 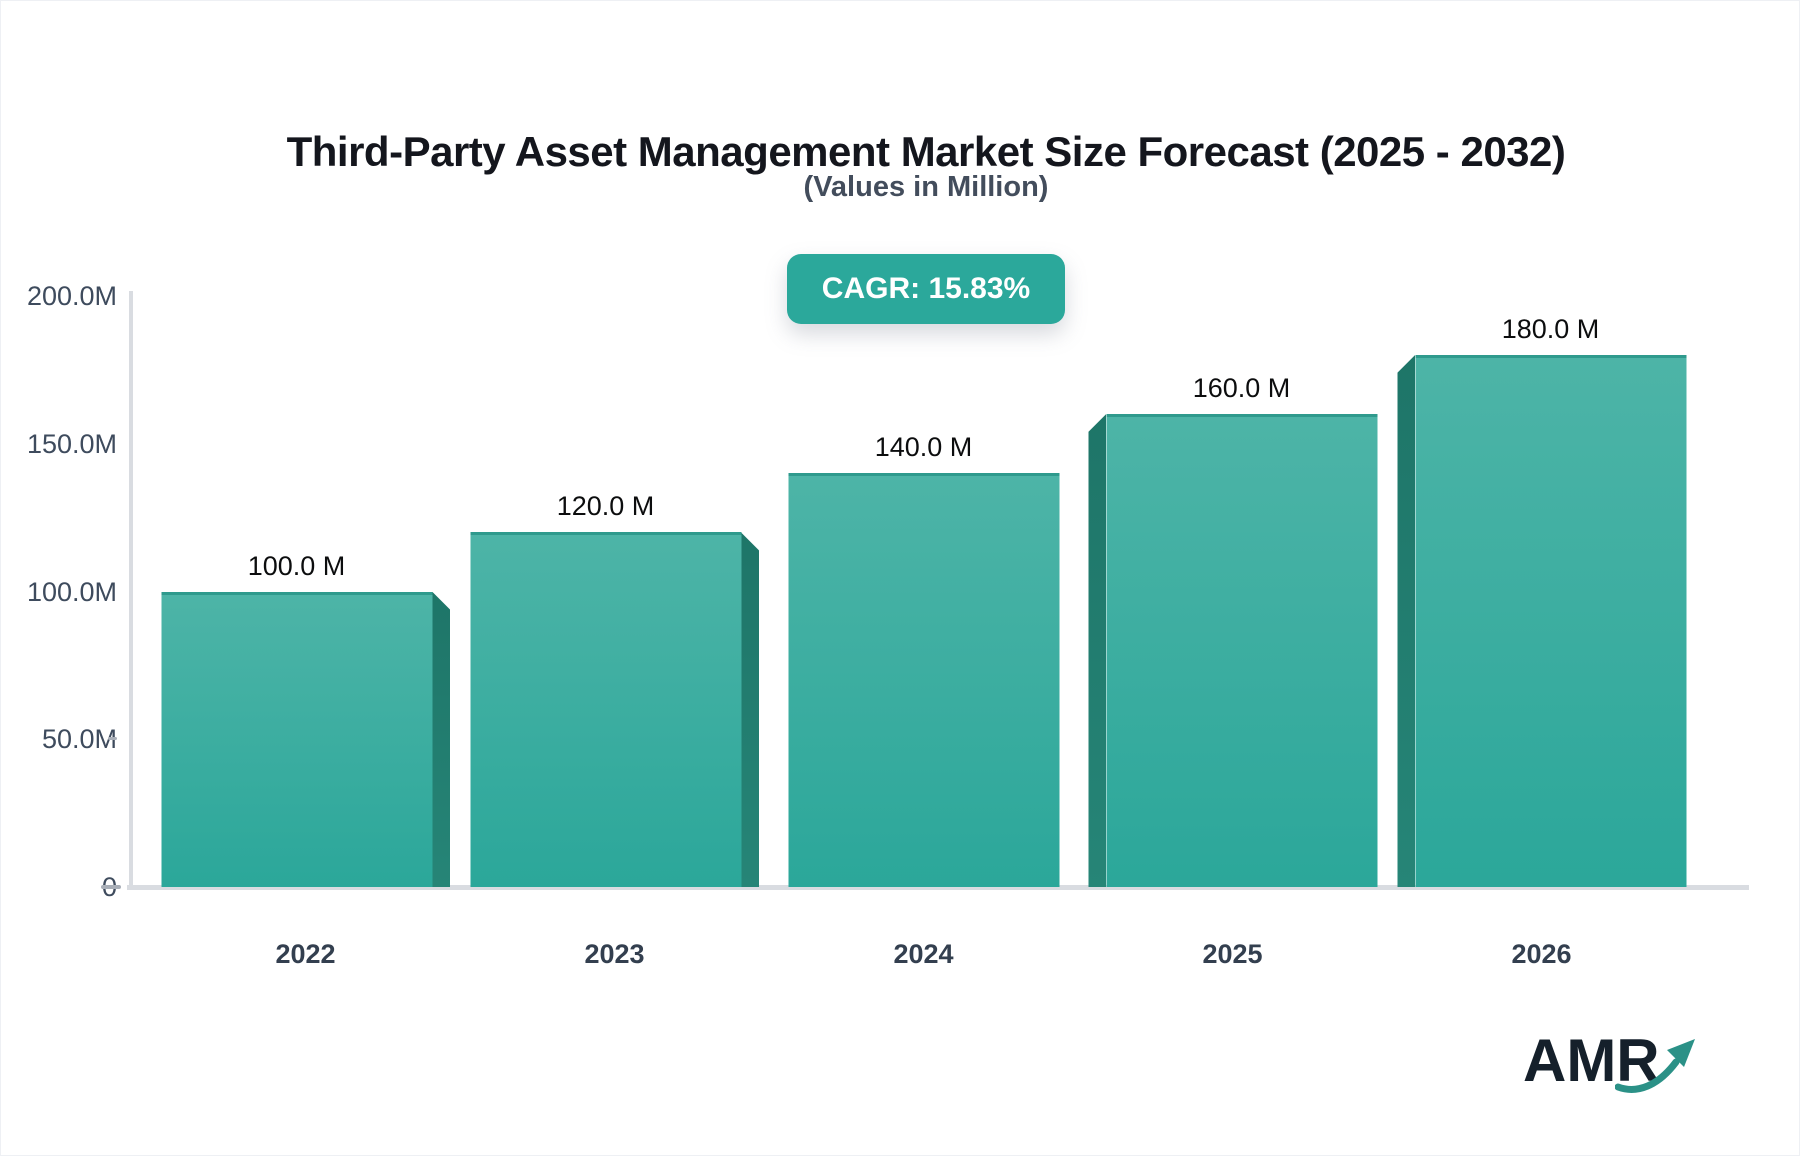 What do you see at coordinates (605, 709) in the screenshot?
I see `bar-face-2023` at bounding box center [605, 709].